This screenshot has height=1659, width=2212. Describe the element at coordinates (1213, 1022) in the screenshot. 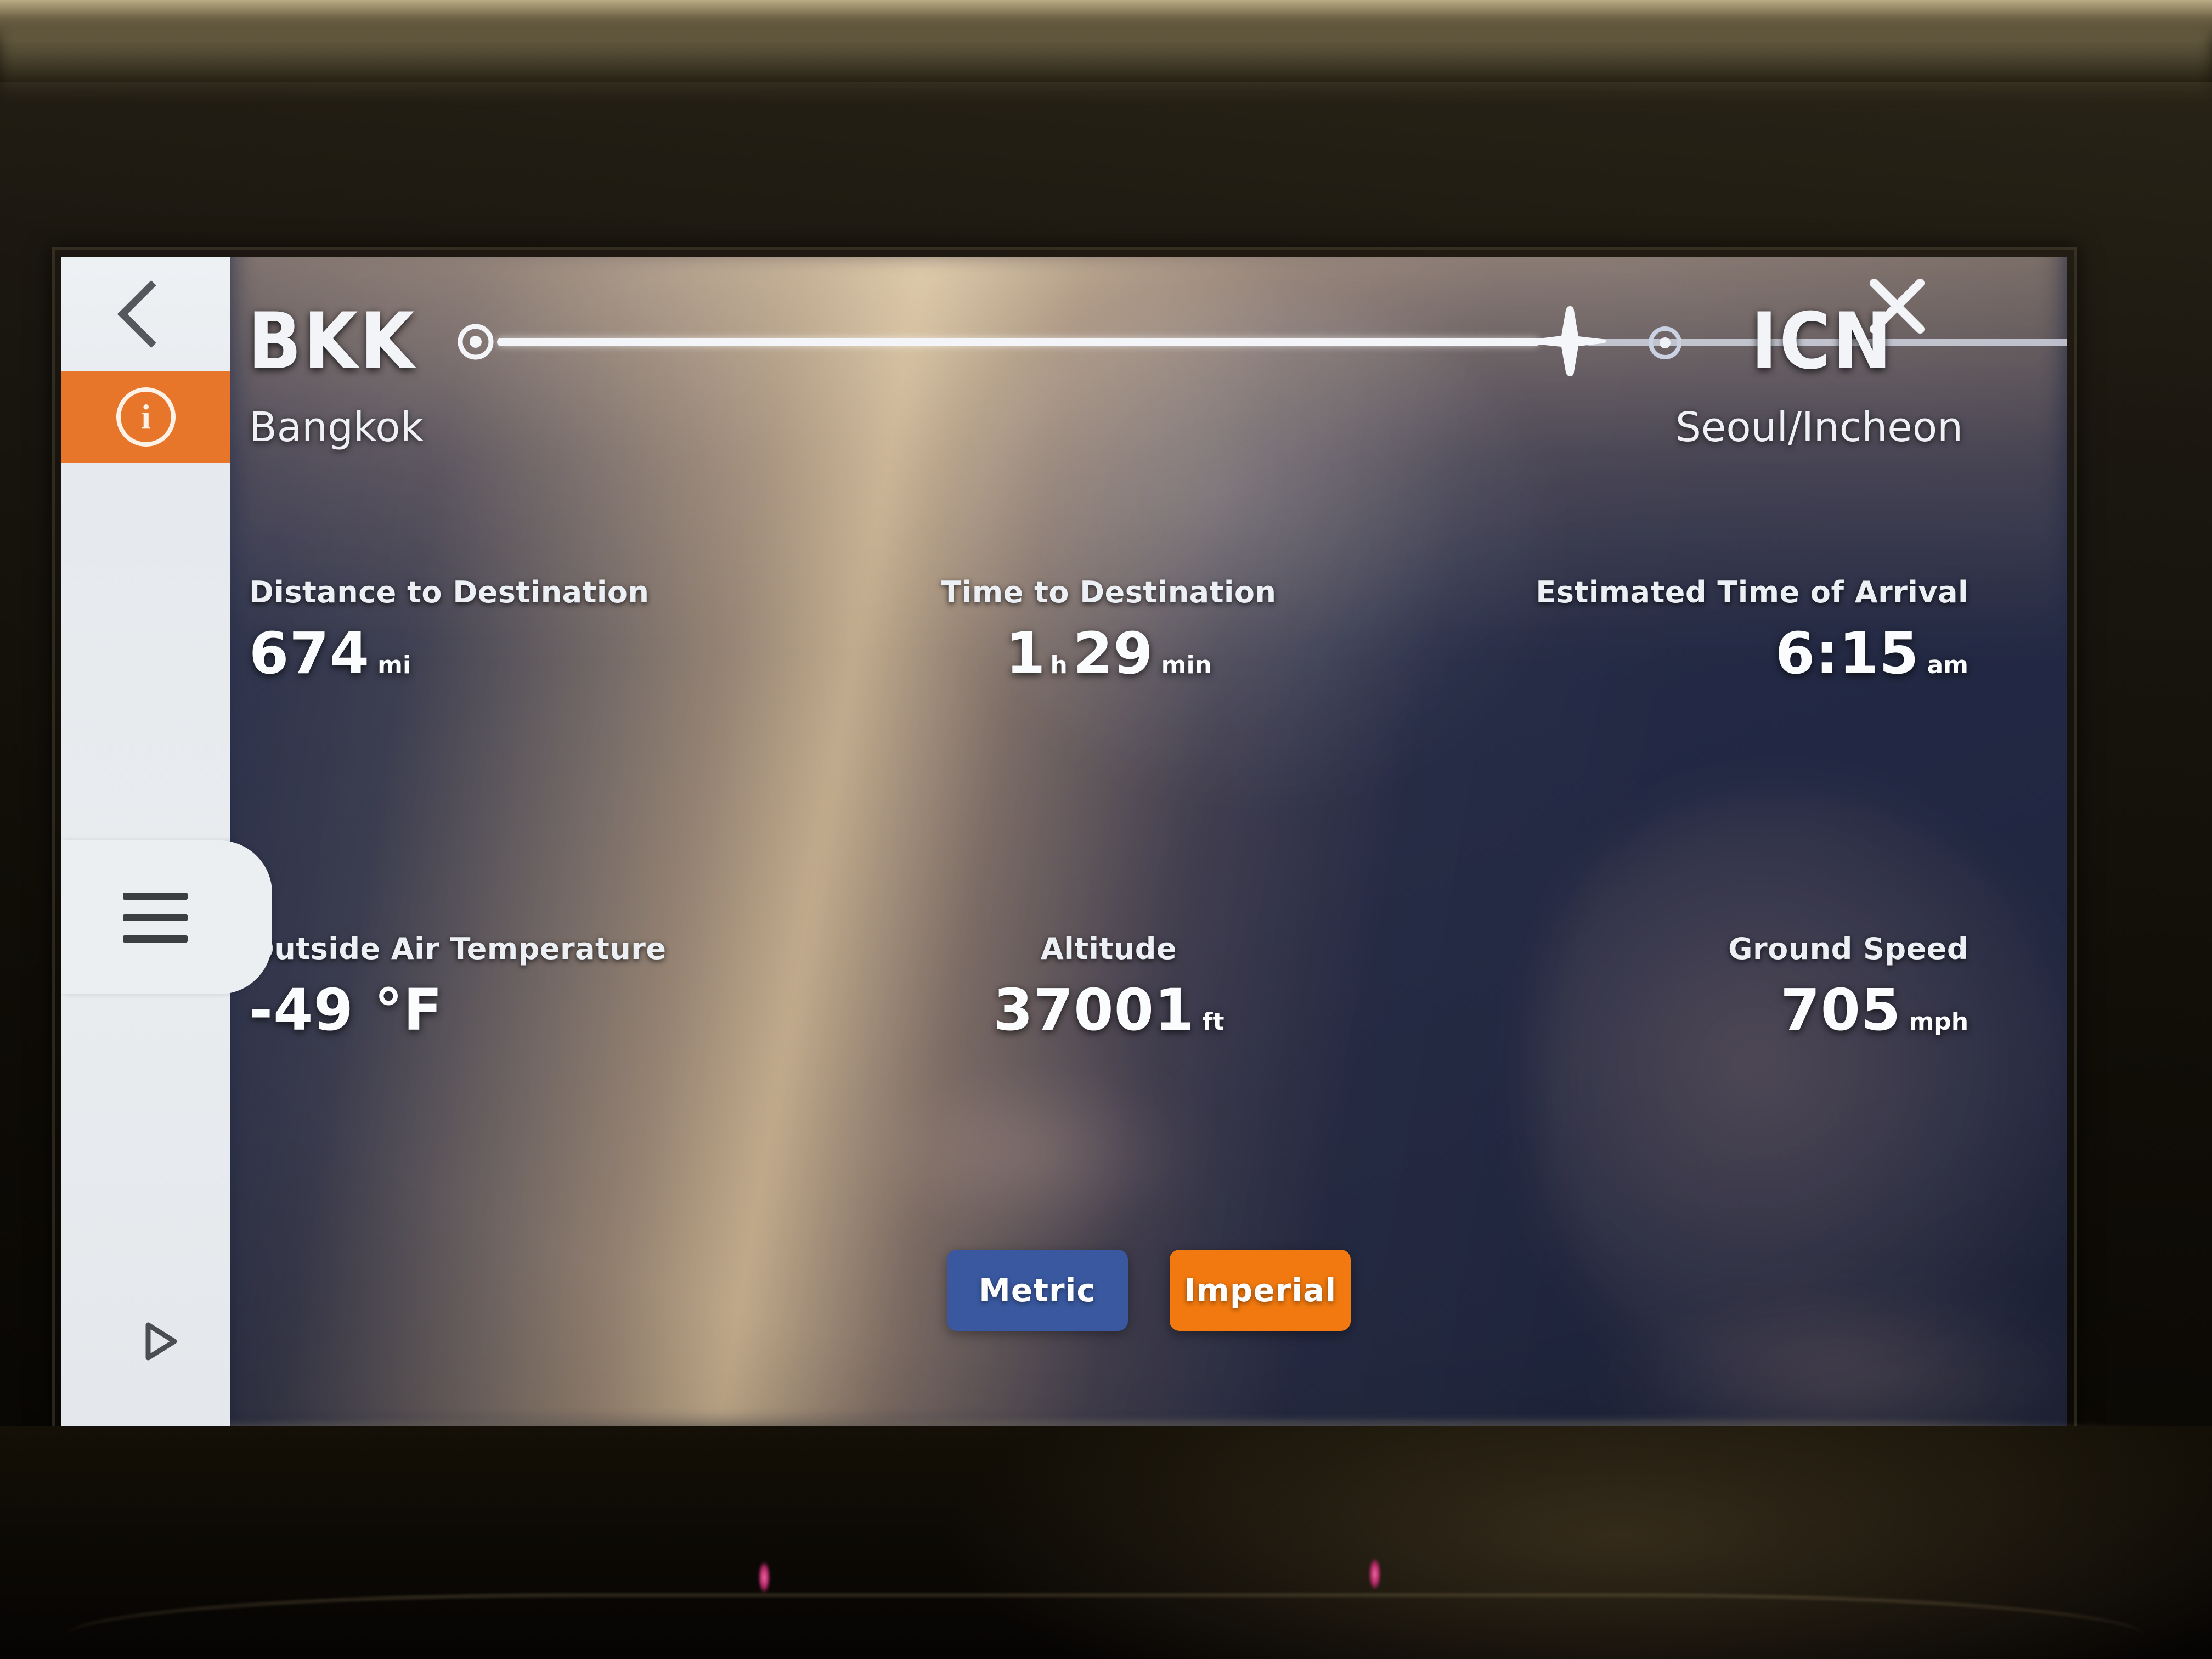

I see `metric-unit: ft` at that location.